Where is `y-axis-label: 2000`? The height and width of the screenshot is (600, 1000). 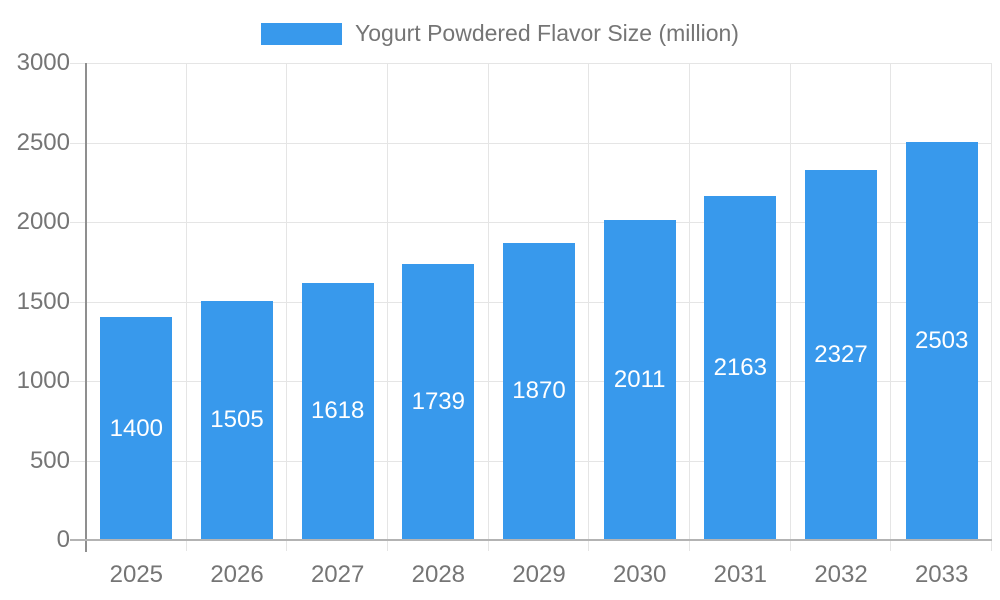
y-axis-label: 2000 is located at coordinates (43, 221).